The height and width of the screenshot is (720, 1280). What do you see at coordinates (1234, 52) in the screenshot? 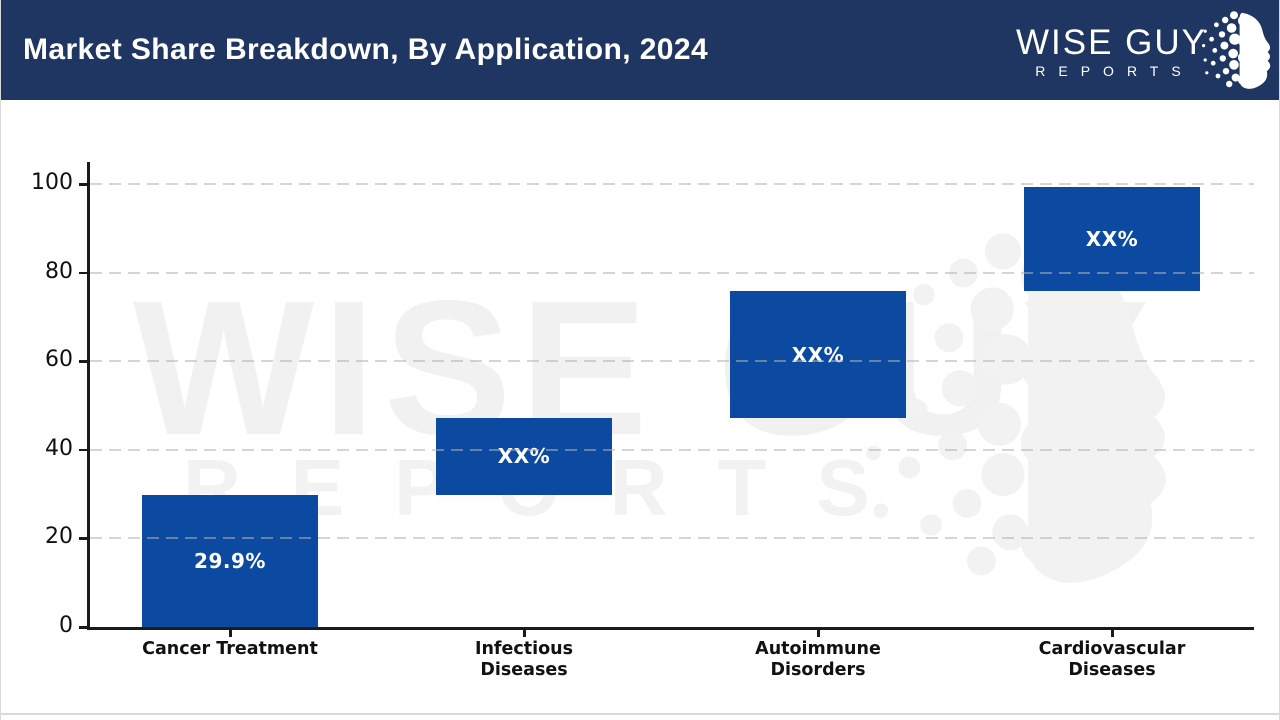
I see `wise-guy-face-icon` at bounding box center [1234, 52].